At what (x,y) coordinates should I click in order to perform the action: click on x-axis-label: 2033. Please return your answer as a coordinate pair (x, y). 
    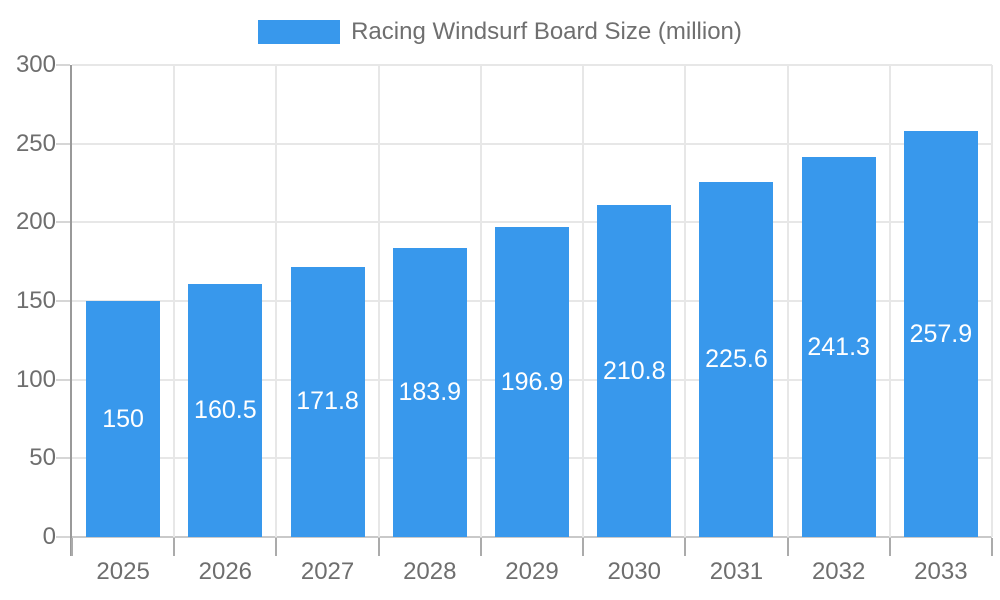
    Looking at the image, I should click on (941, 571).